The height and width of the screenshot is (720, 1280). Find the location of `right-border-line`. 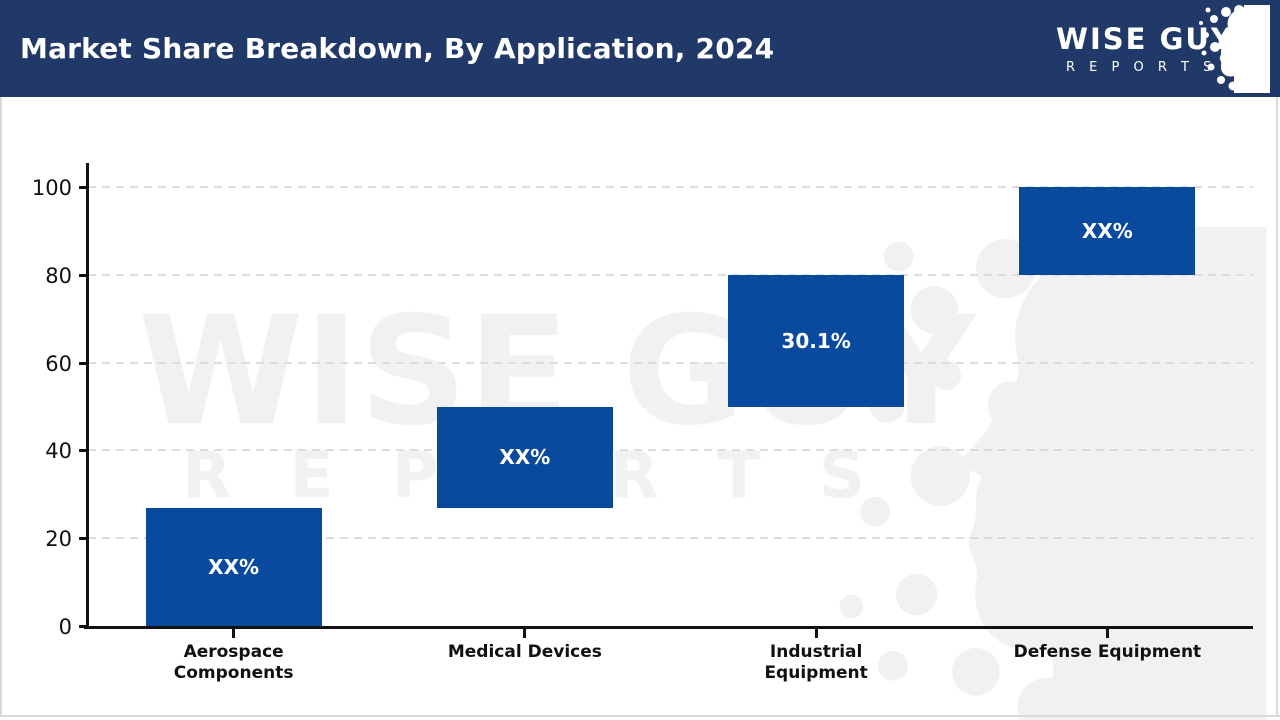

right-border-line is located at coordinates (1277, 407).